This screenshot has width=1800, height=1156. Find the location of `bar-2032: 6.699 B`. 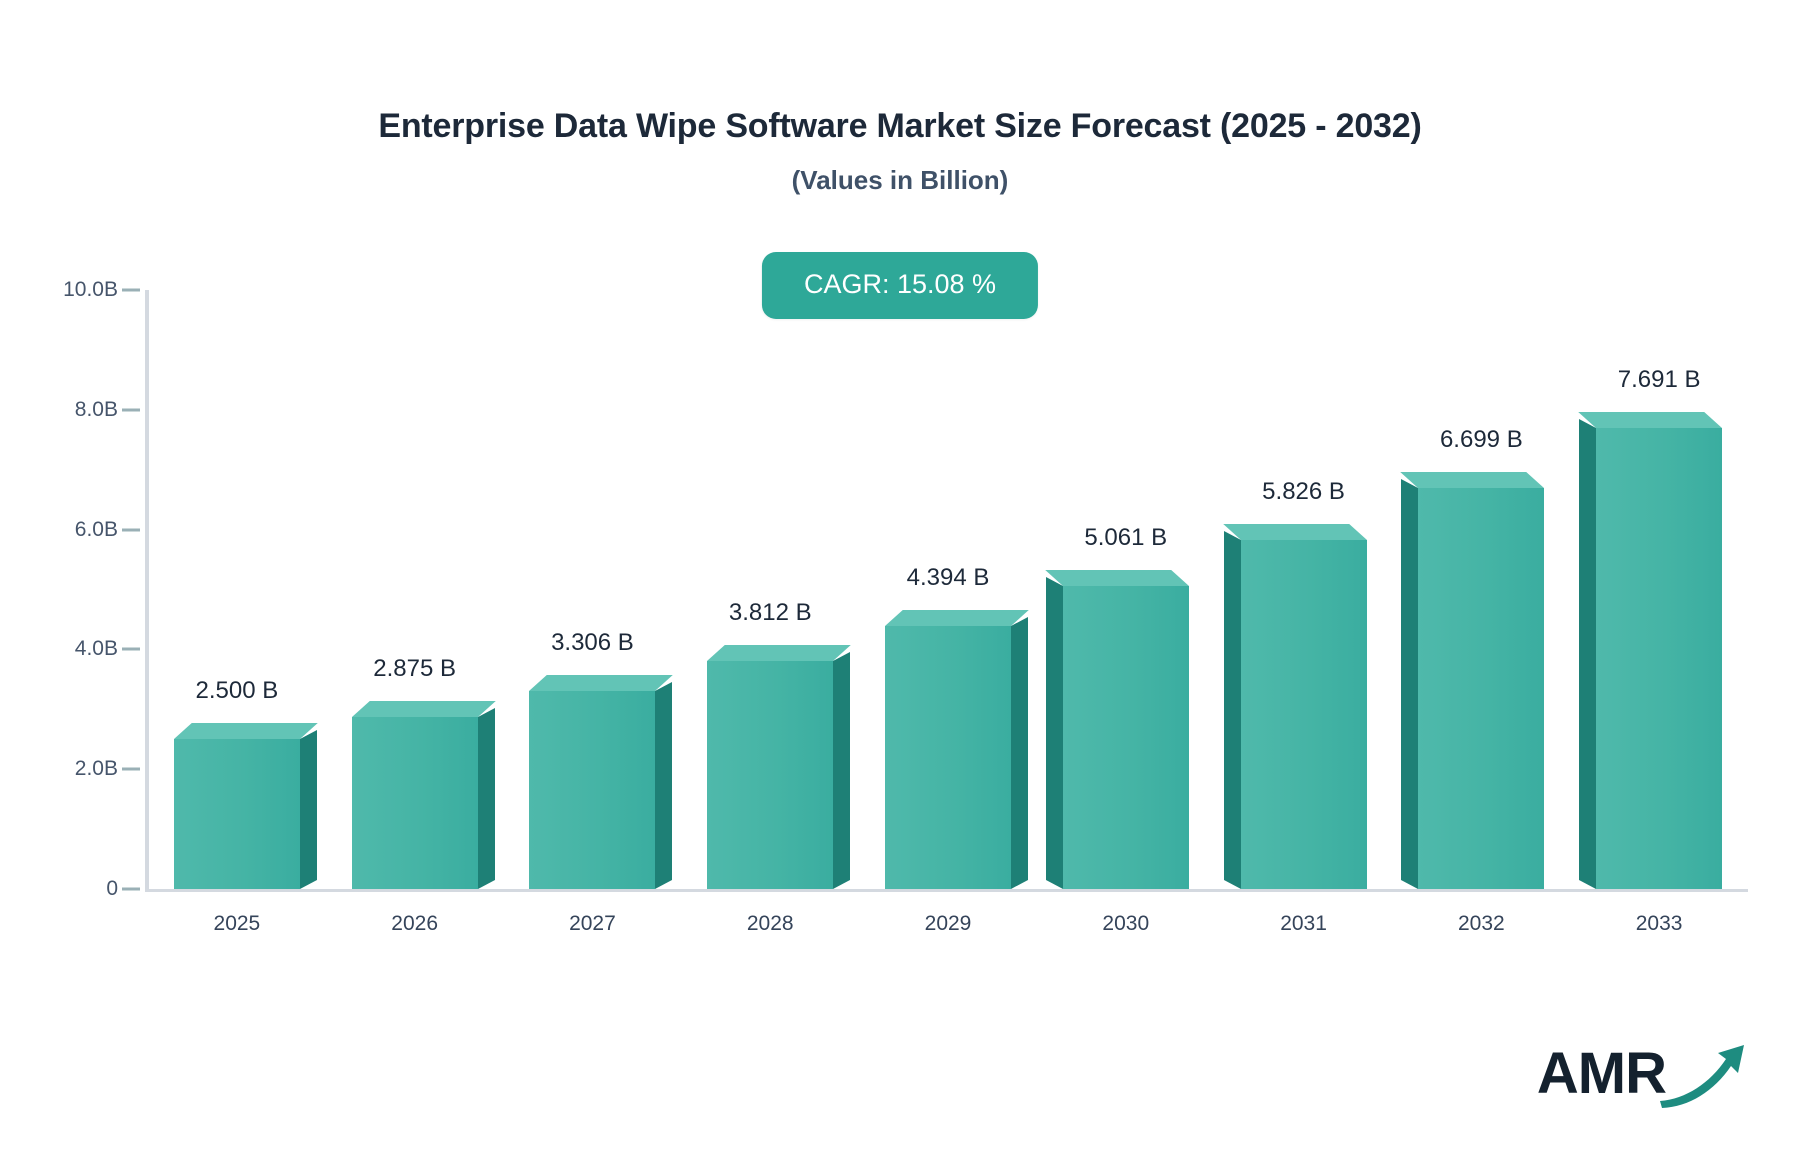

bar-2032: 6.699 B is located at coordinates (1472, 589).